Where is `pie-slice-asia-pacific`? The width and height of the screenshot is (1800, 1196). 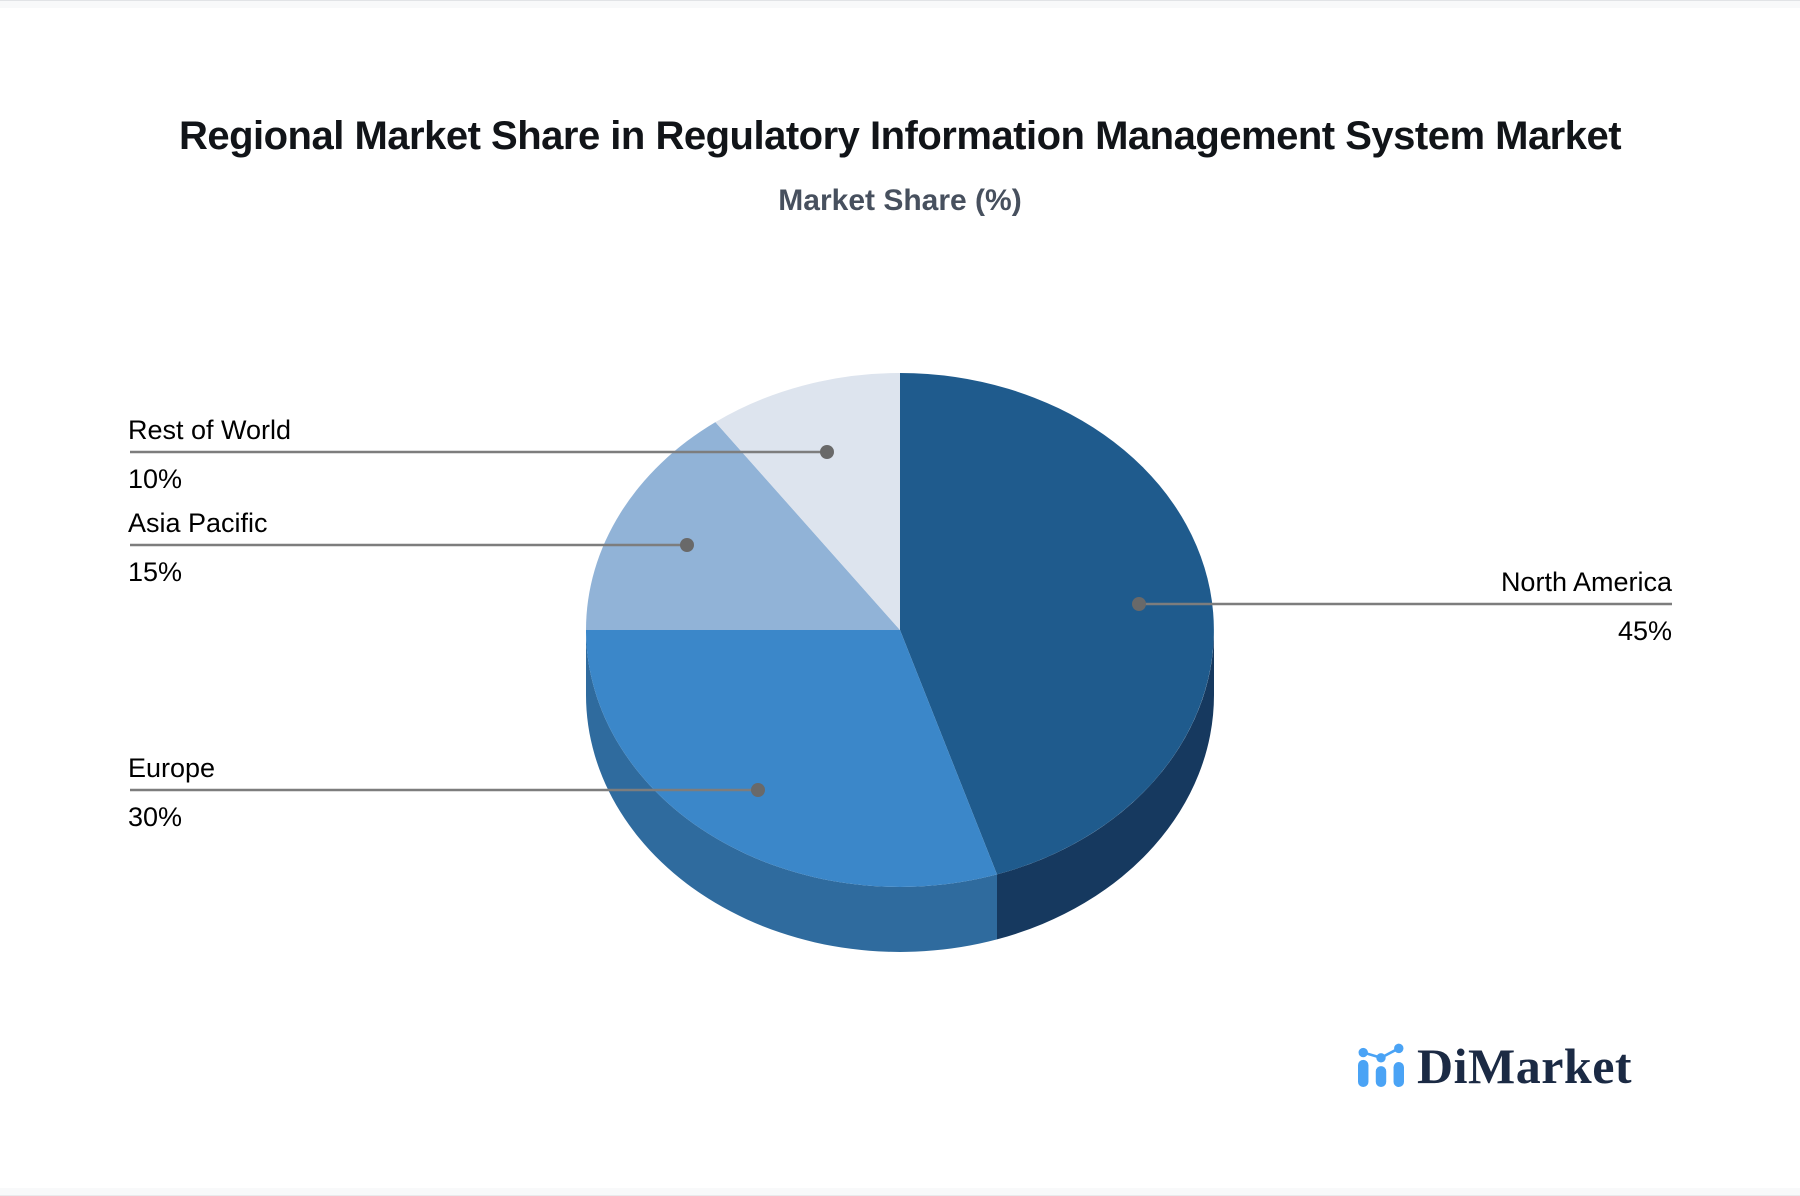
pie-slice-asia-pacific is located at coordinates (743, 526).